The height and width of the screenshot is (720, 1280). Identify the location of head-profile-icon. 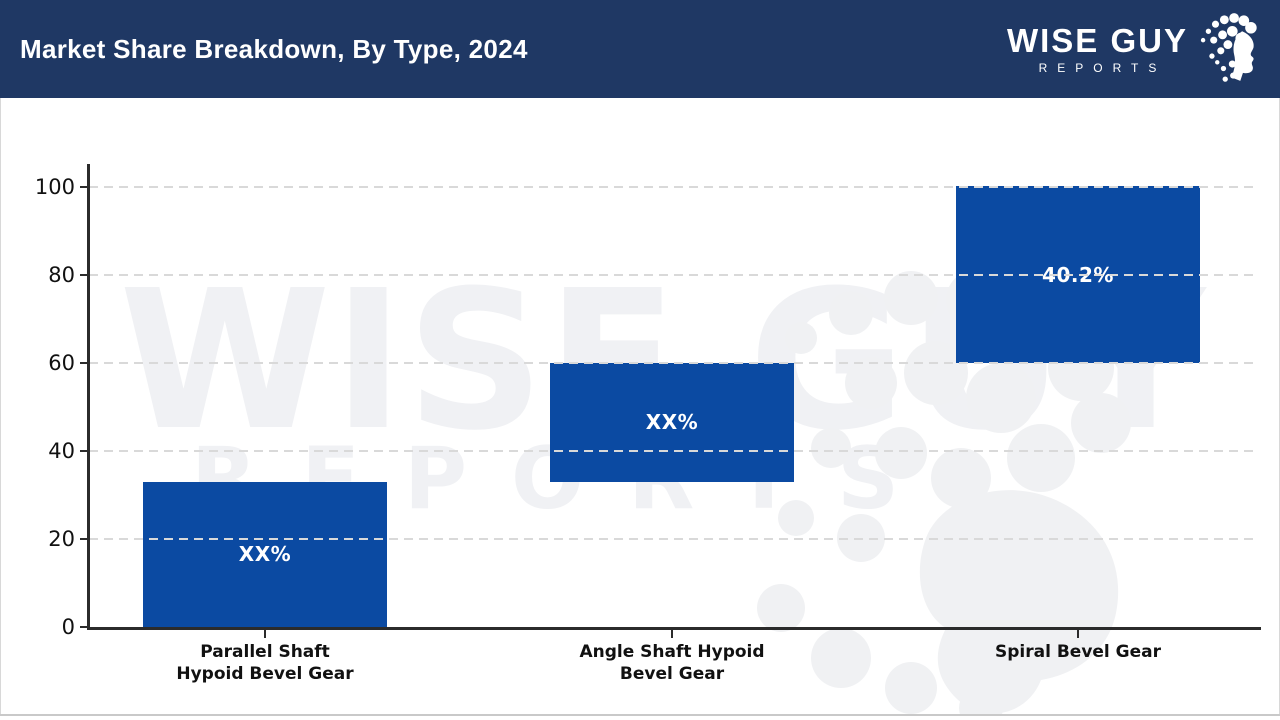
(1228, 47).